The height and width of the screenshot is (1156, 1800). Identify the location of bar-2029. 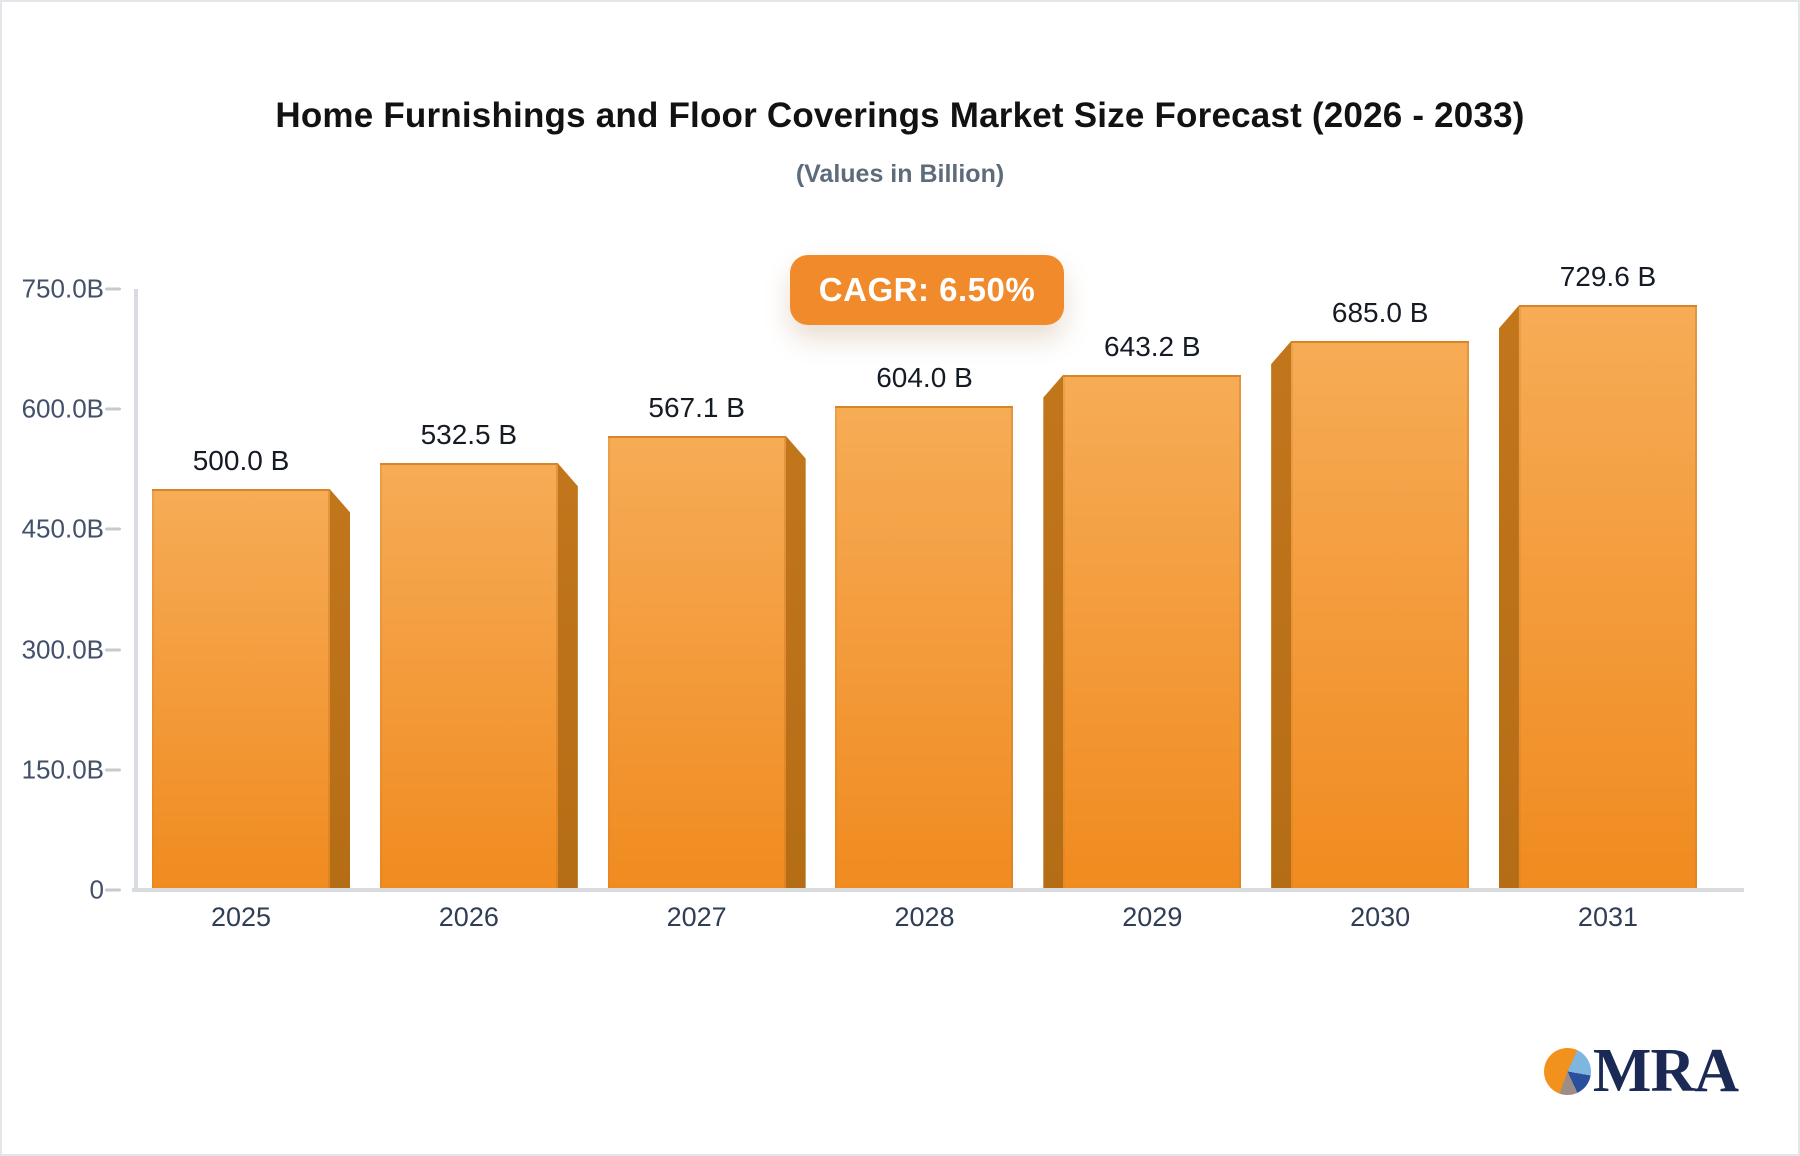
(1152, 632).